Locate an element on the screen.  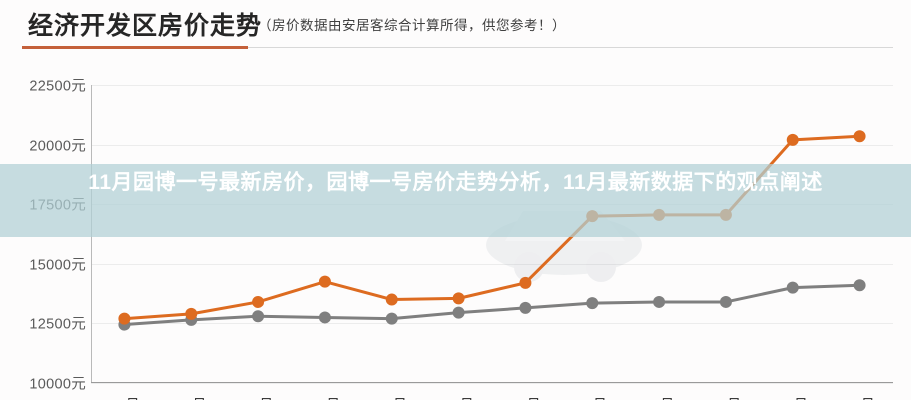
x-axis-tick-labels: 04月 05月 06月 07月 08月 09月 10月 11月 12月 01月 02月 03月 is located at coordinates (492, 391).